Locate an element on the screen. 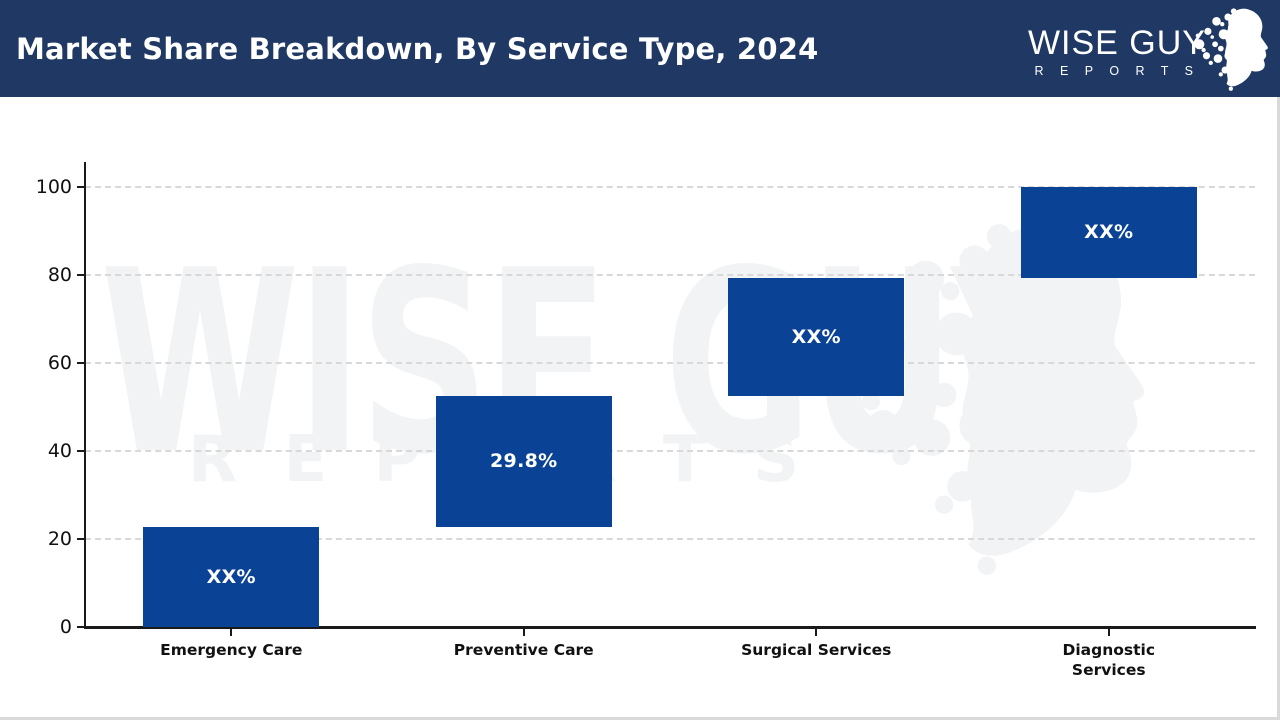 Image resolution: width=1280 pixels, height=720 pixels. bar-diagnostic-services: XX% is located at coordinates (1108, 232).